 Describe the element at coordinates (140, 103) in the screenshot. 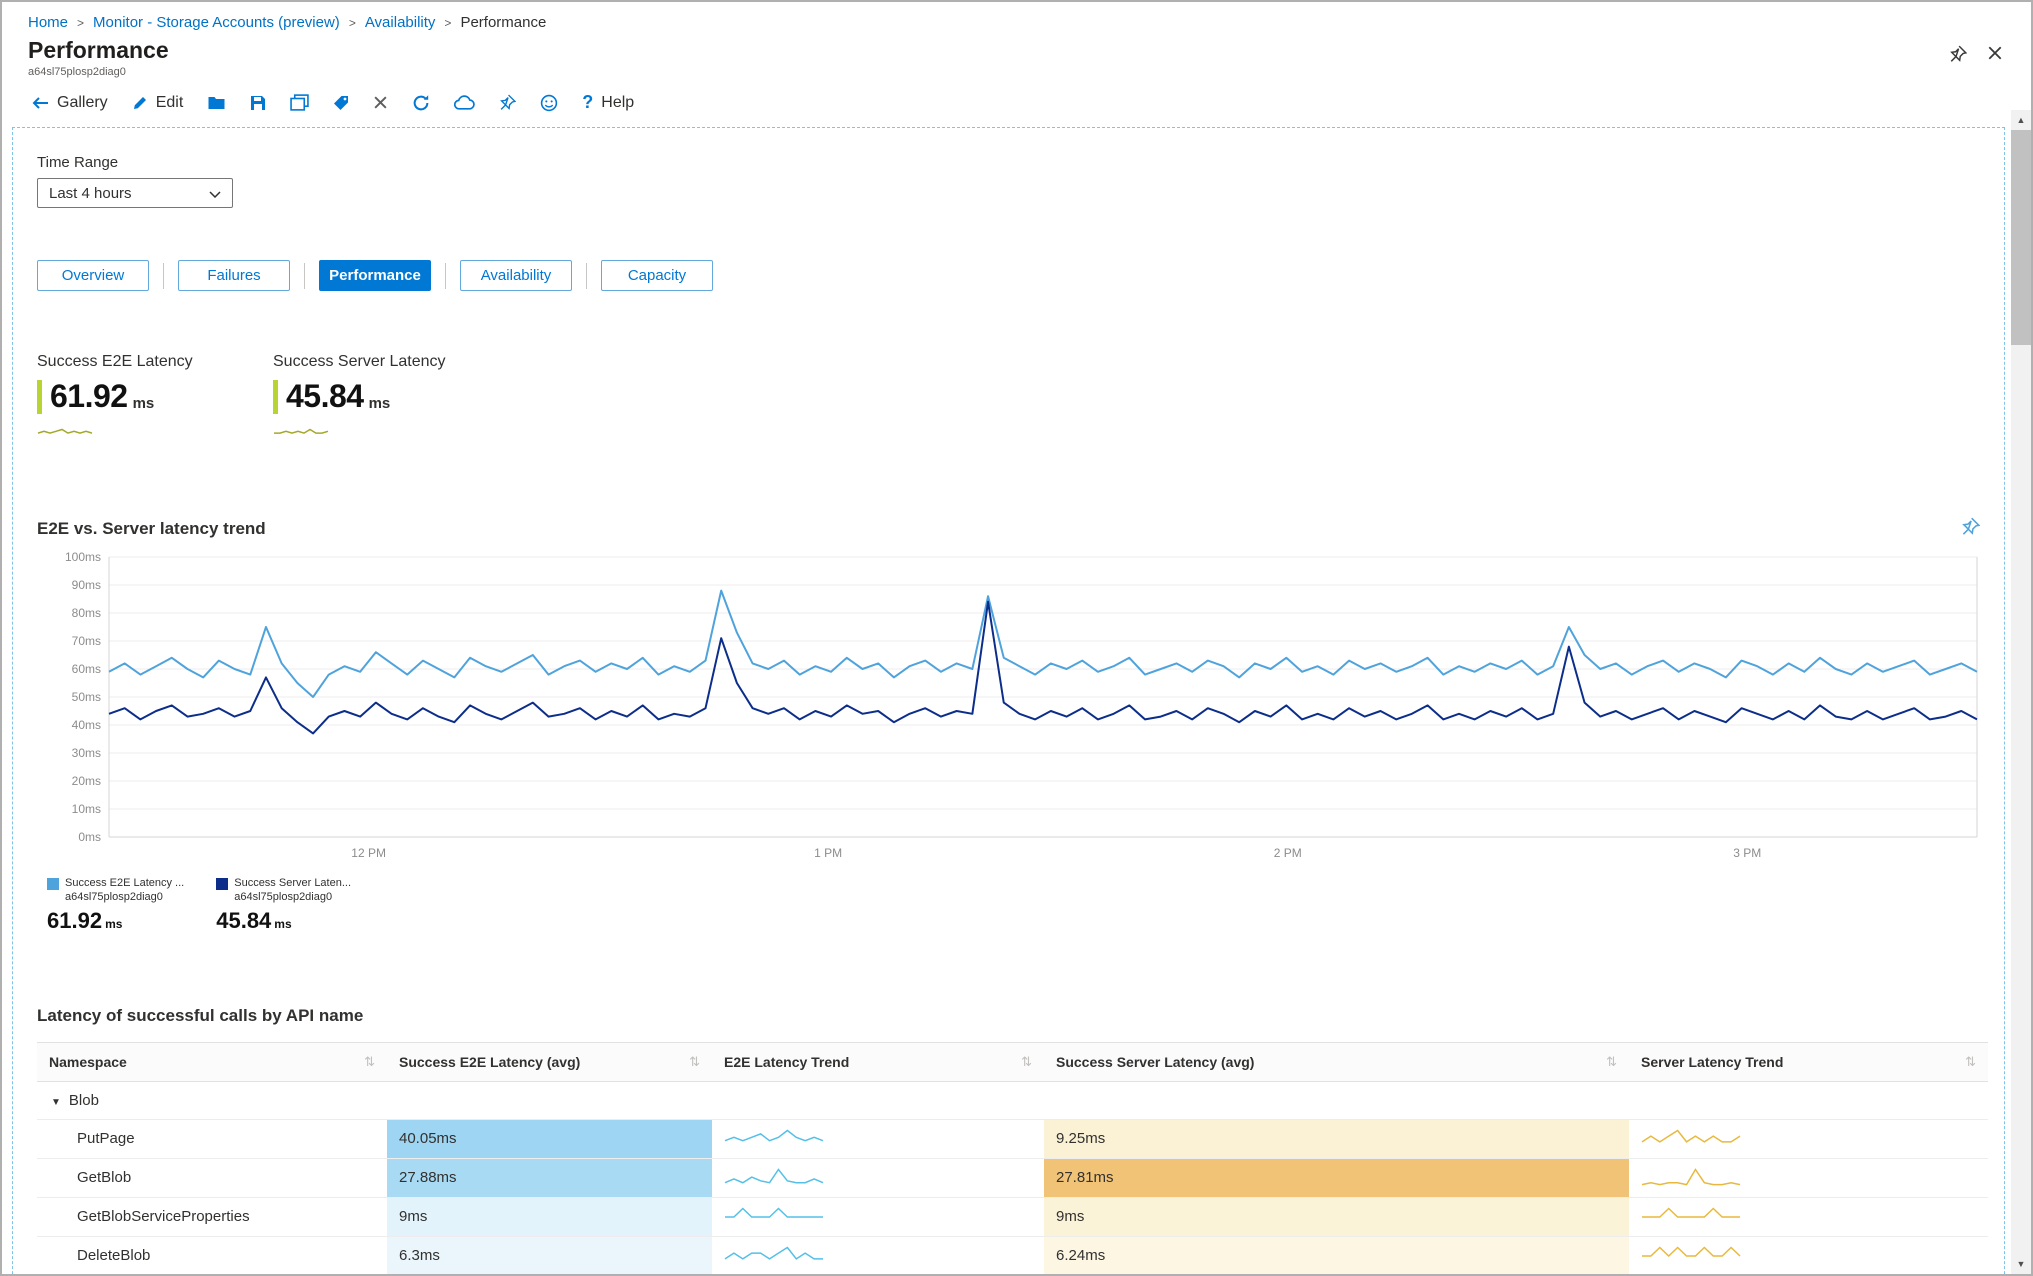

I see `pencil-icon` at that location.